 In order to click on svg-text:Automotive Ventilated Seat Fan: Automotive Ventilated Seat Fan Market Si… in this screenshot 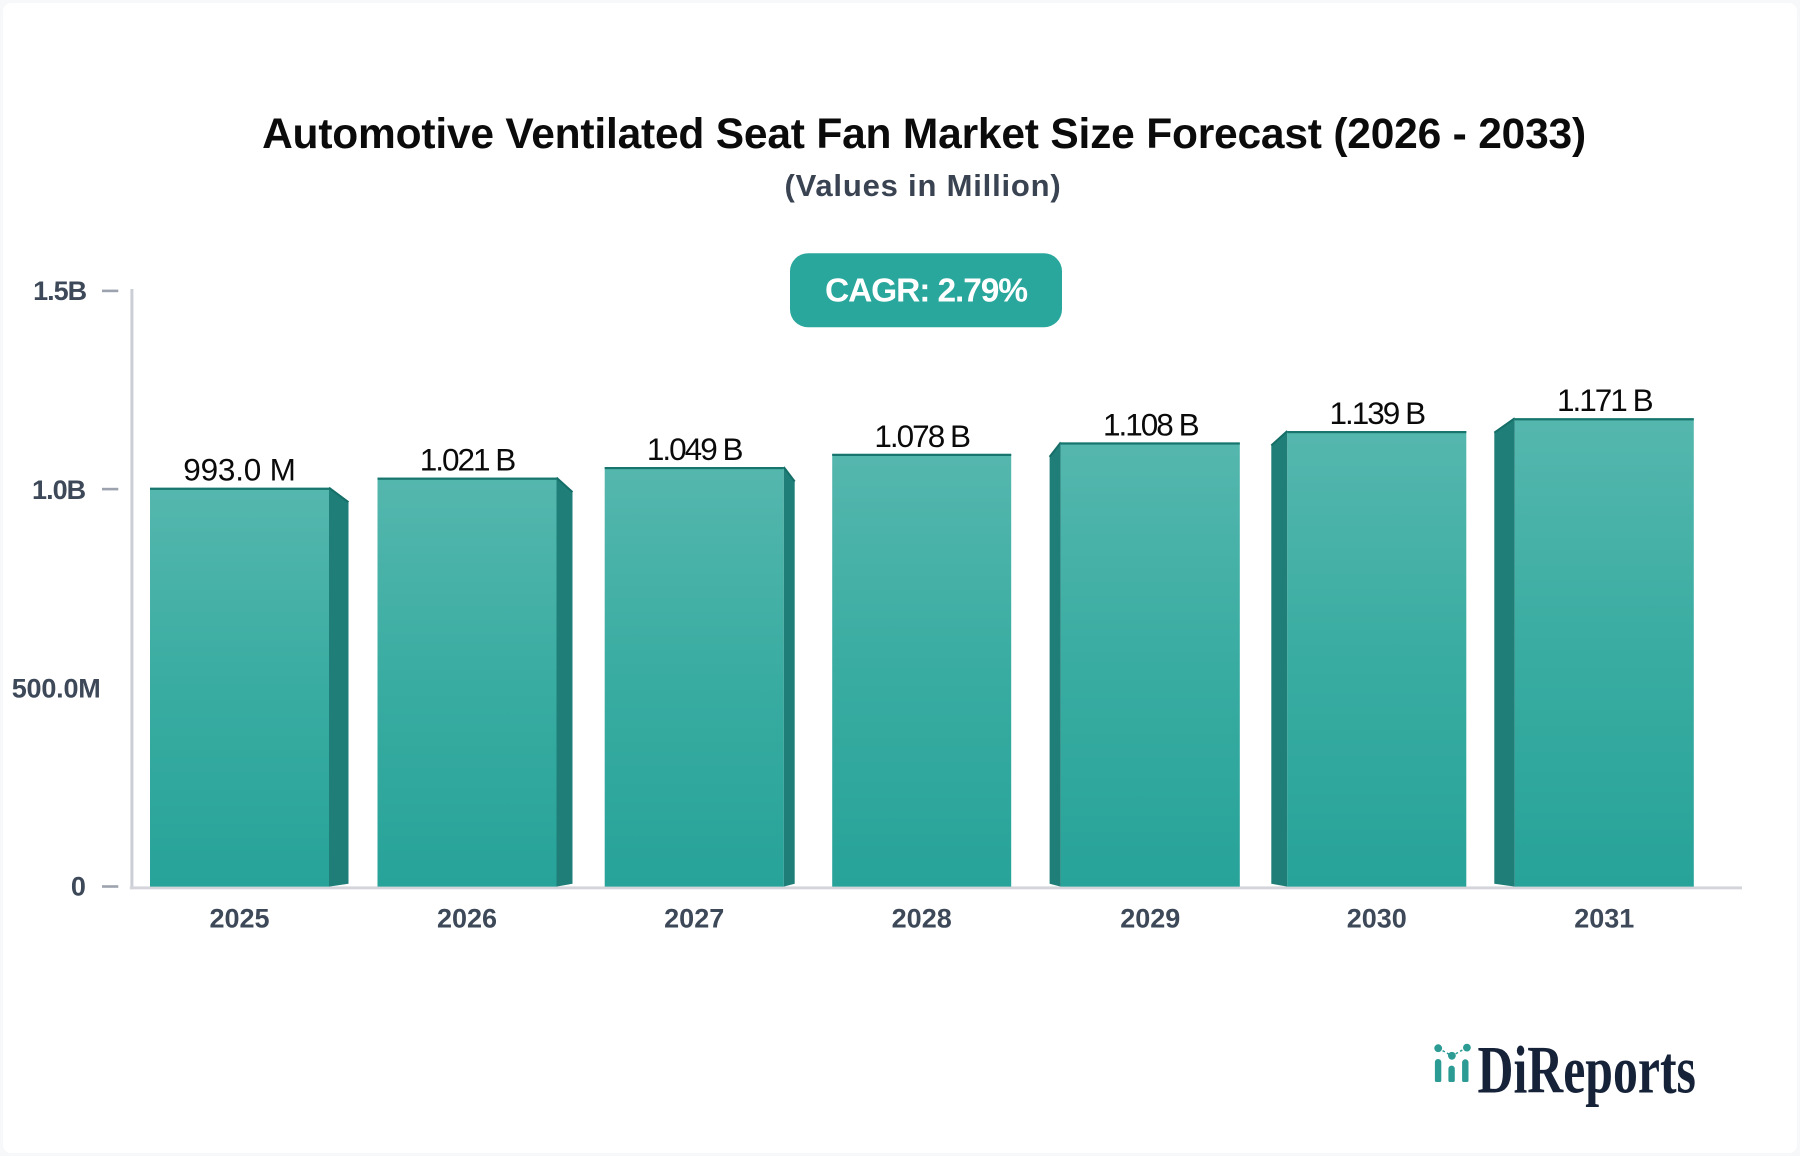, I will do `click(924, 134)`.